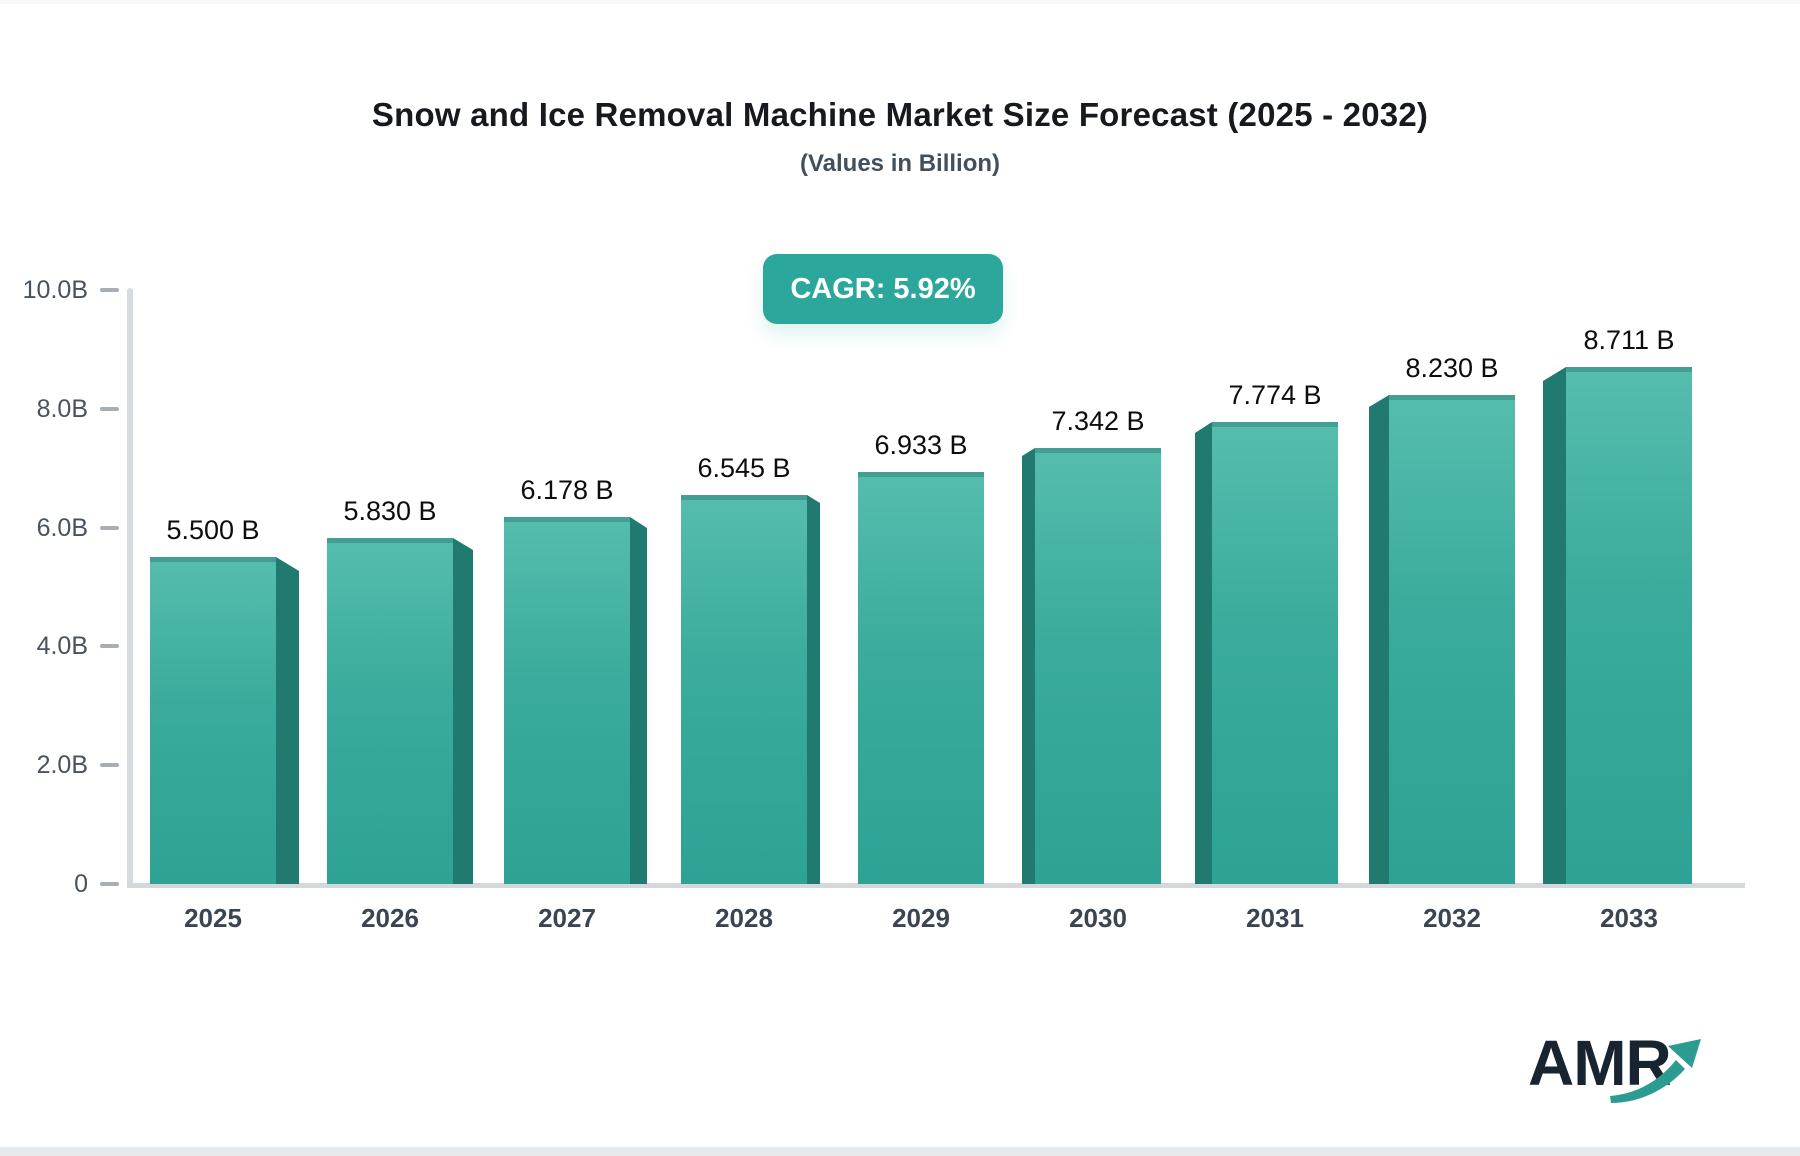  Describe the element at coordinates (62, 527) in the screenshot. I see `y-axis-label: 6.0B` at that location.